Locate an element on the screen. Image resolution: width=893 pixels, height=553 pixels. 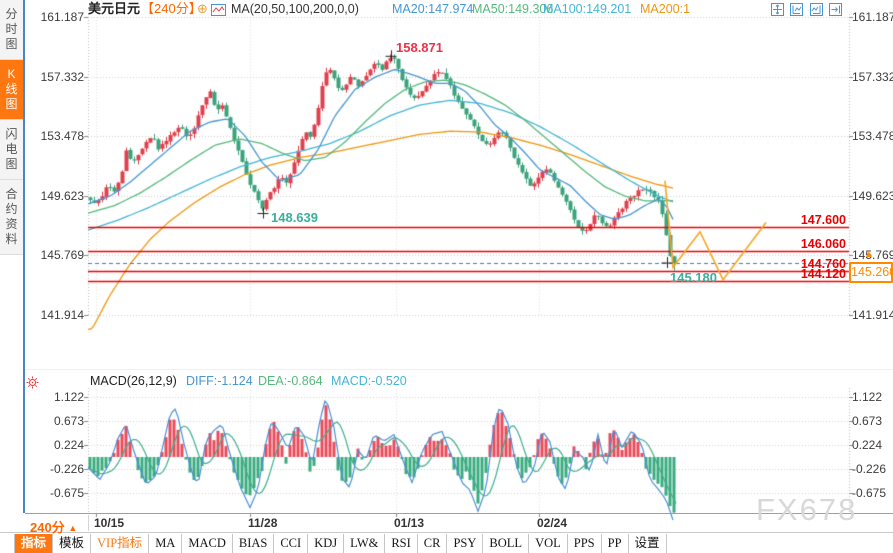
watermark-logo: FX678 is located at coordinates (807, 509).